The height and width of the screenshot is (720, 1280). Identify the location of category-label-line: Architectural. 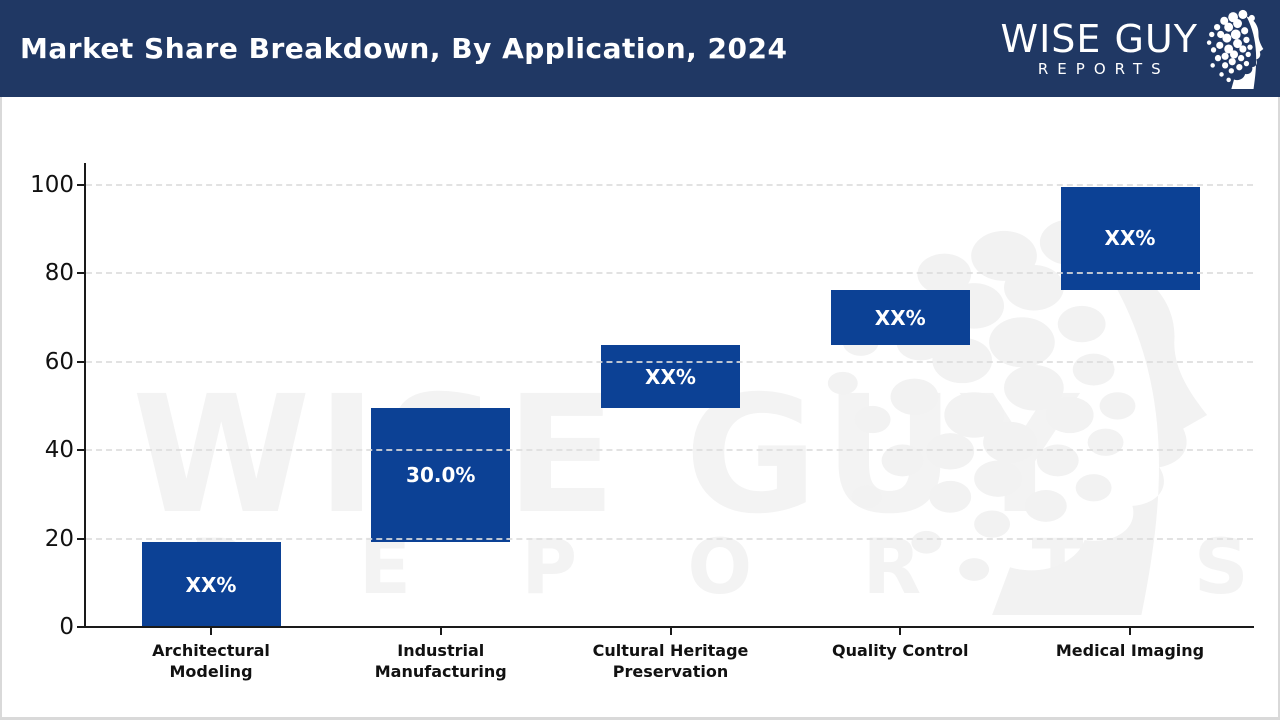
(211, 650).